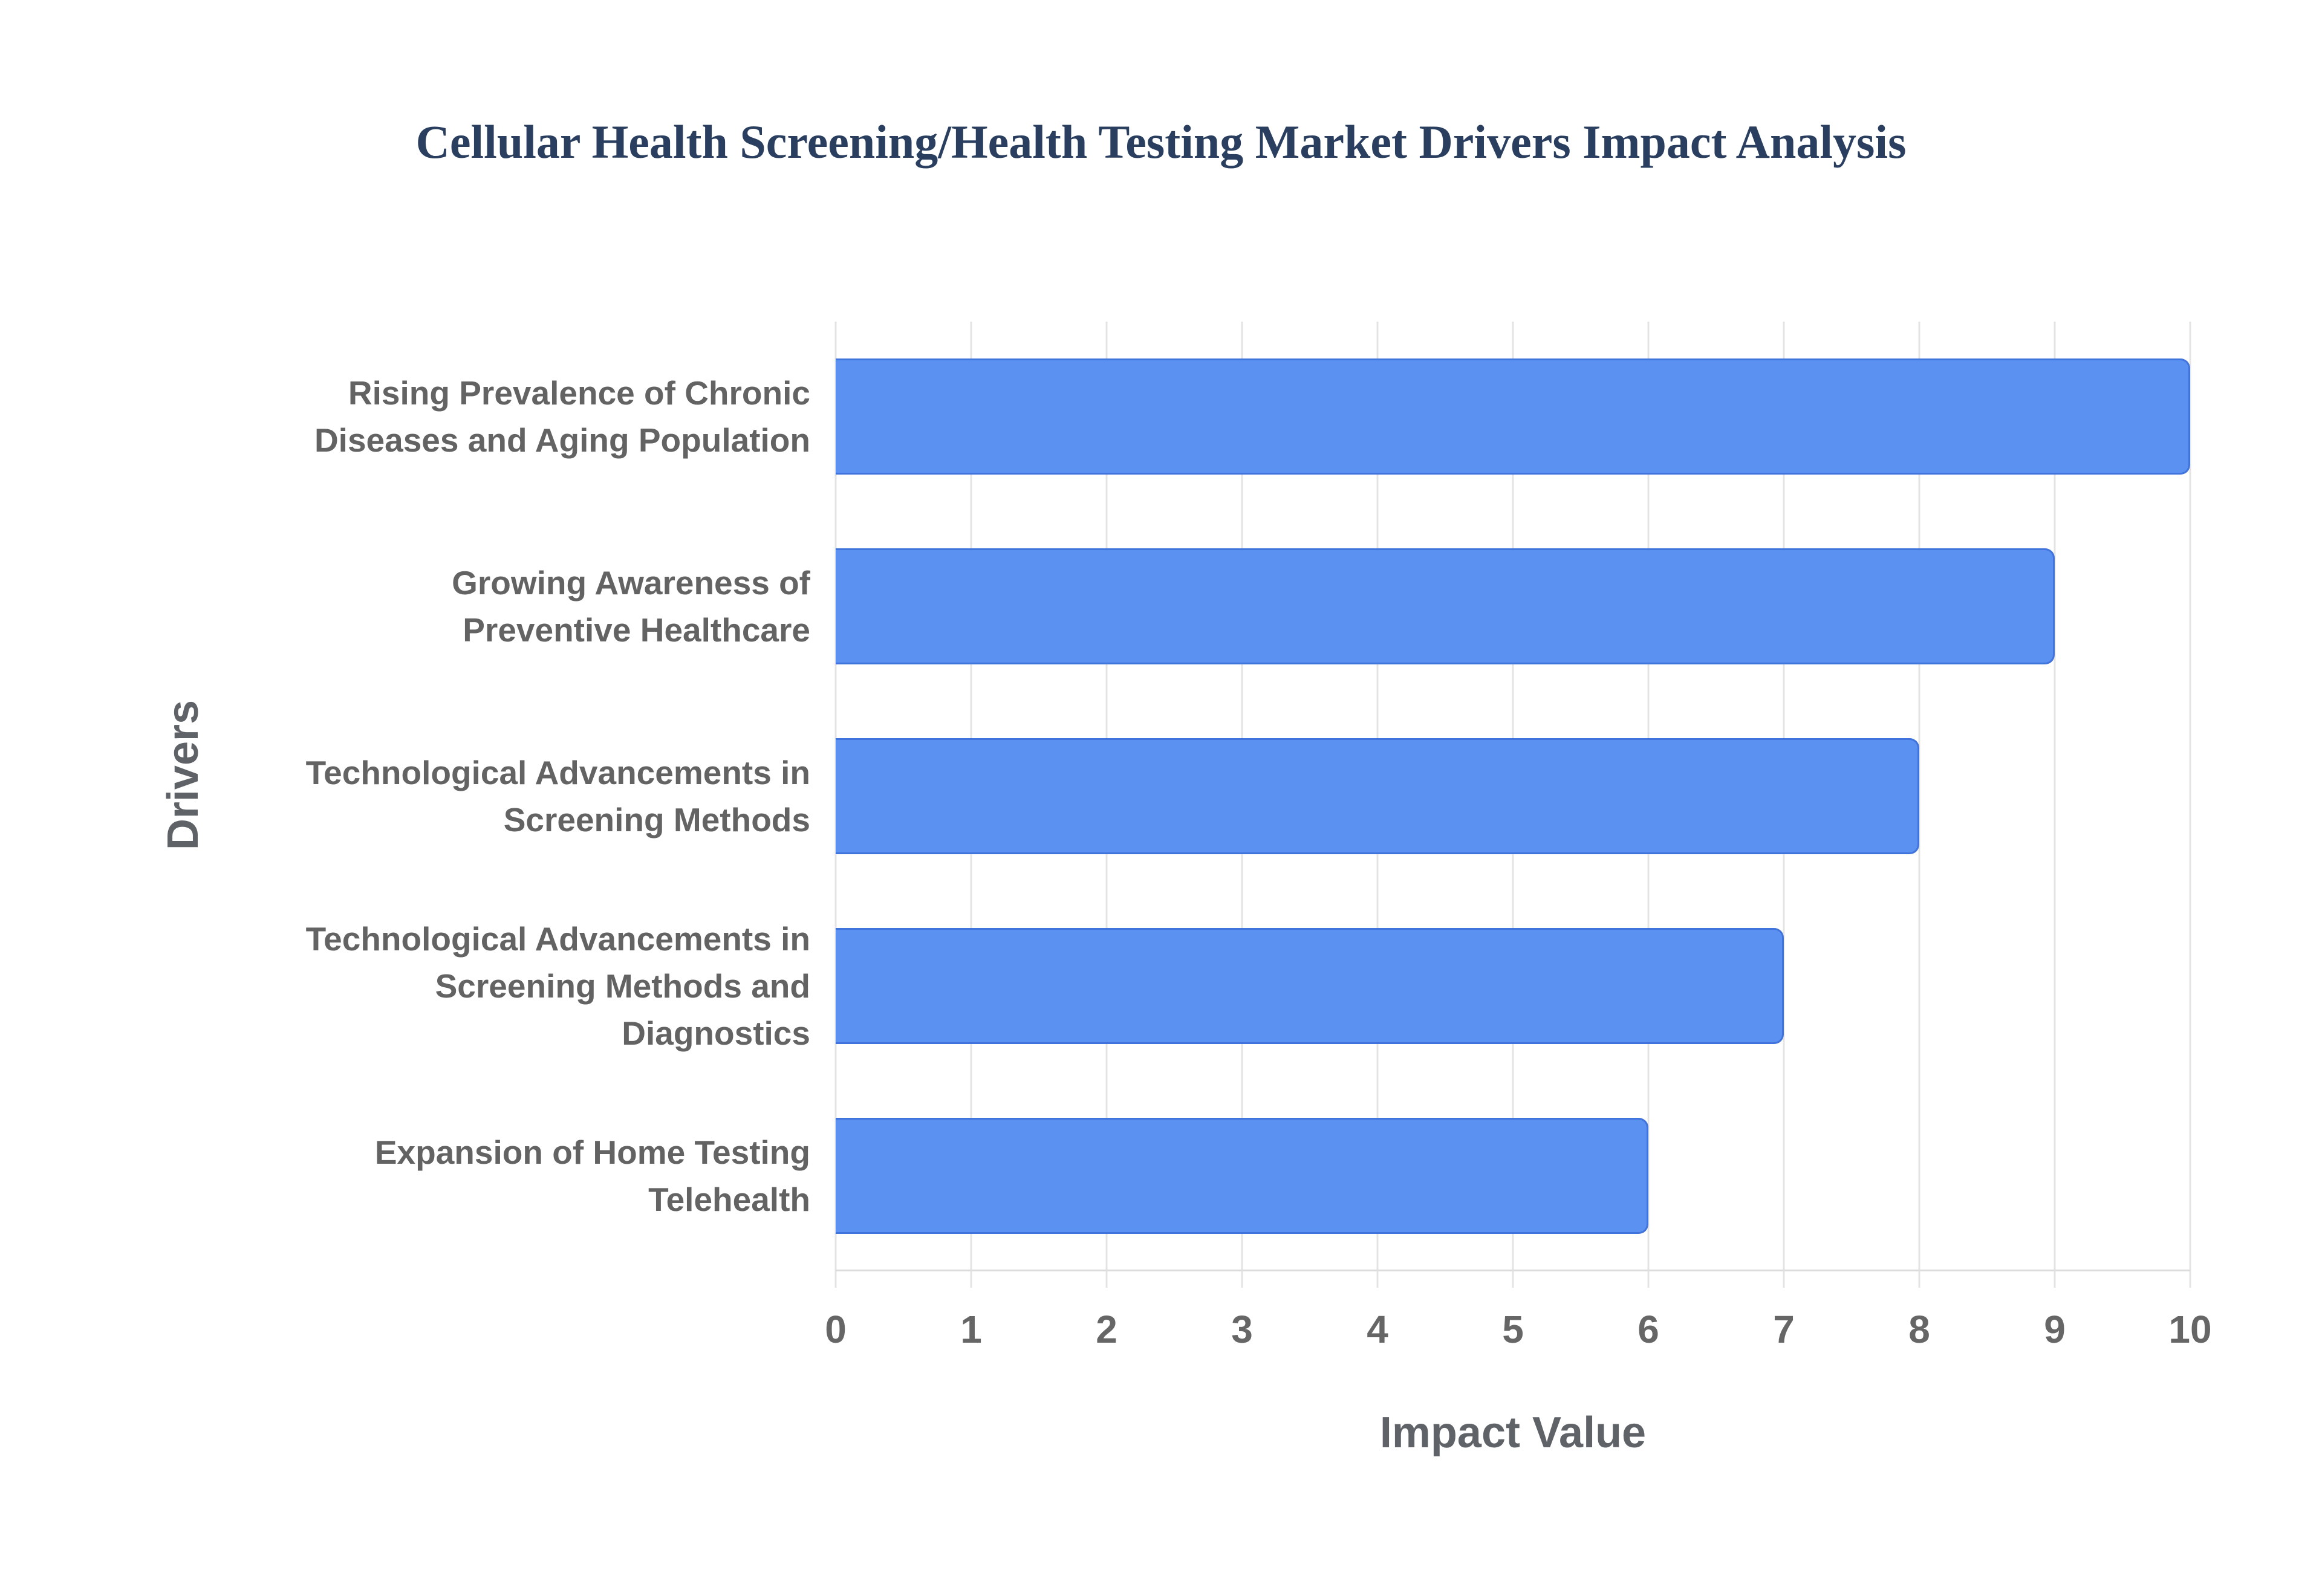 The width and height of the screenshot is (2322, 1596). What do you see at coordinates (1513, 1329) in the screenshot?
I see `x-tick-label-5: 5` at bounding box center [1513, 1329].